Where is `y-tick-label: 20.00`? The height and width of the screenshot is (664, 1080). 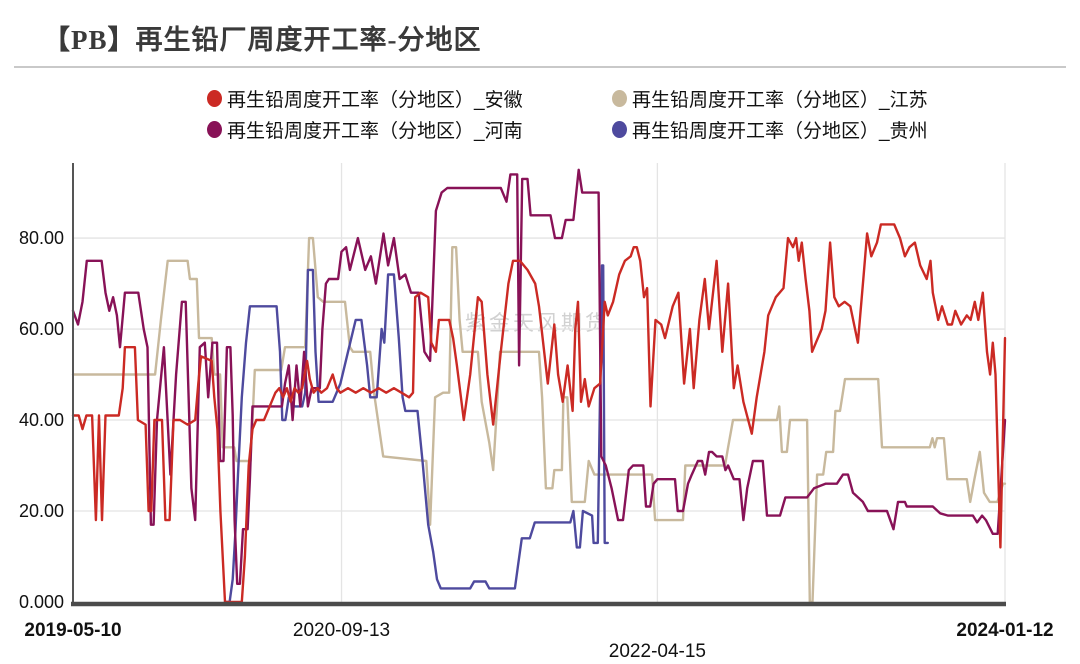 y-tick-label: 20.00 is located at coordinates (41, 511).